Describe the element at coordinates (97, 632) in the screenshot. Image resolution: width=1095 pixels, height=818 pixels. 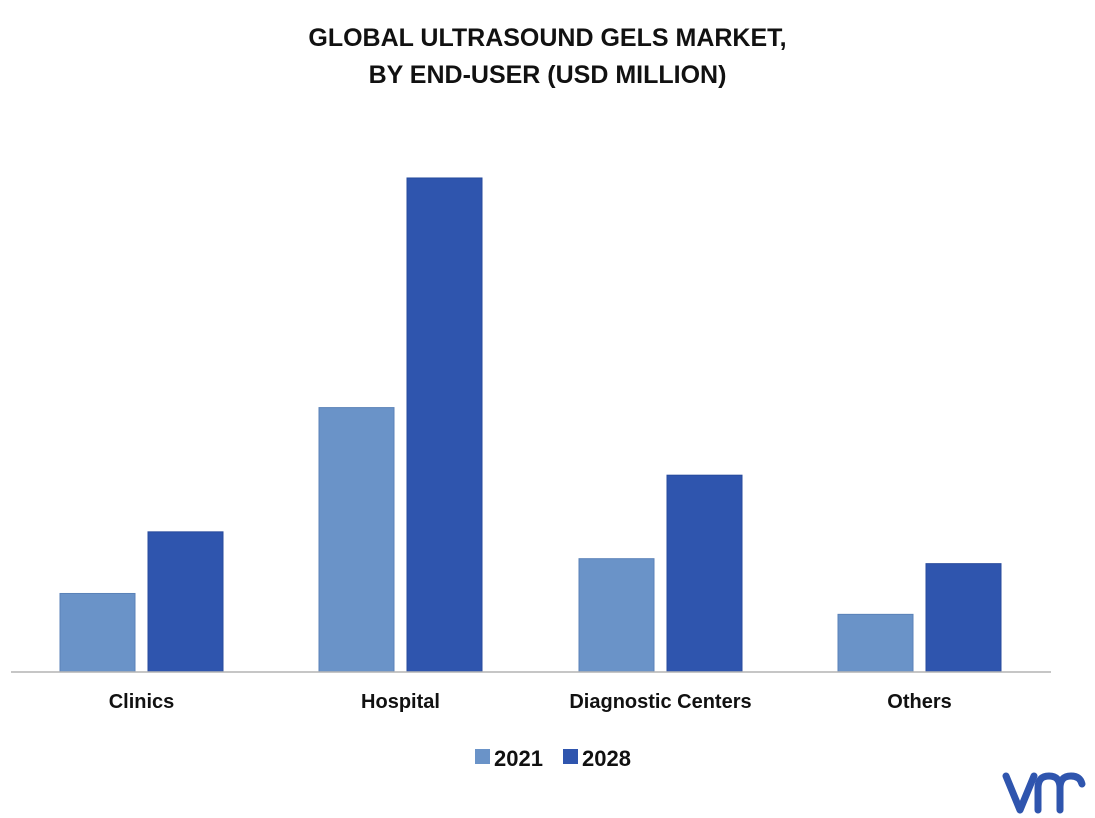
I see `bar-clinics-2021` at that location.